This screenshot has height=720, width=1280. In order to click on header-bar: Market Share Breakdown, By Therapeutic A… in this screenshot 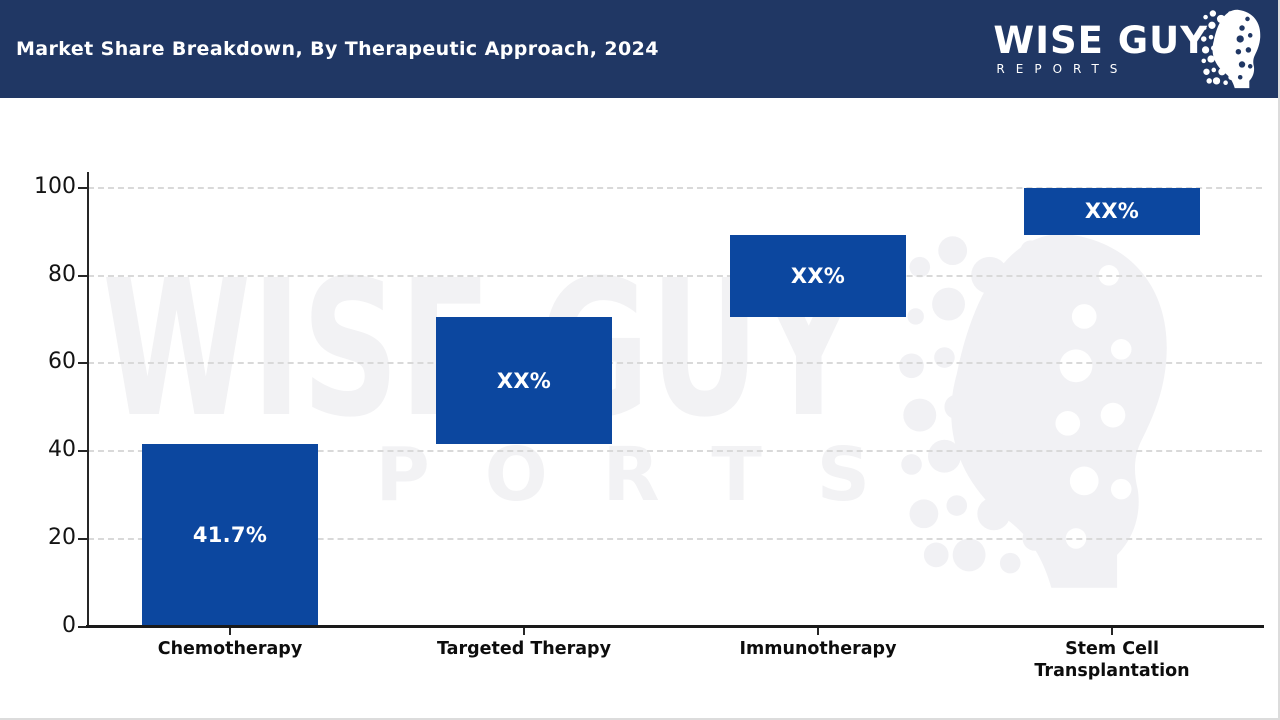, I will do `click(639, 49)`.